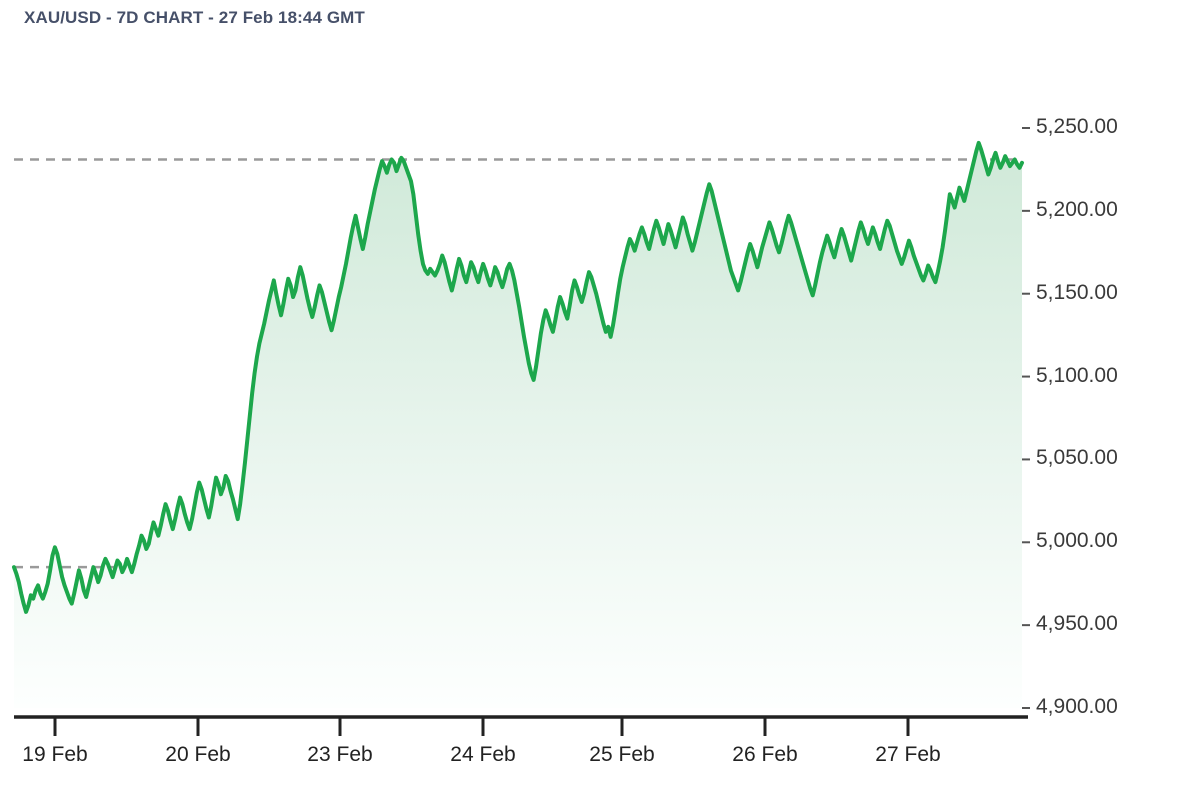 The height and width of the screenshot is (800, 1200). What do you see at coordinates (622, 754) in the screenshot?
I see `x-axis-label: 25 Feb` at bounding box center [622, 754].